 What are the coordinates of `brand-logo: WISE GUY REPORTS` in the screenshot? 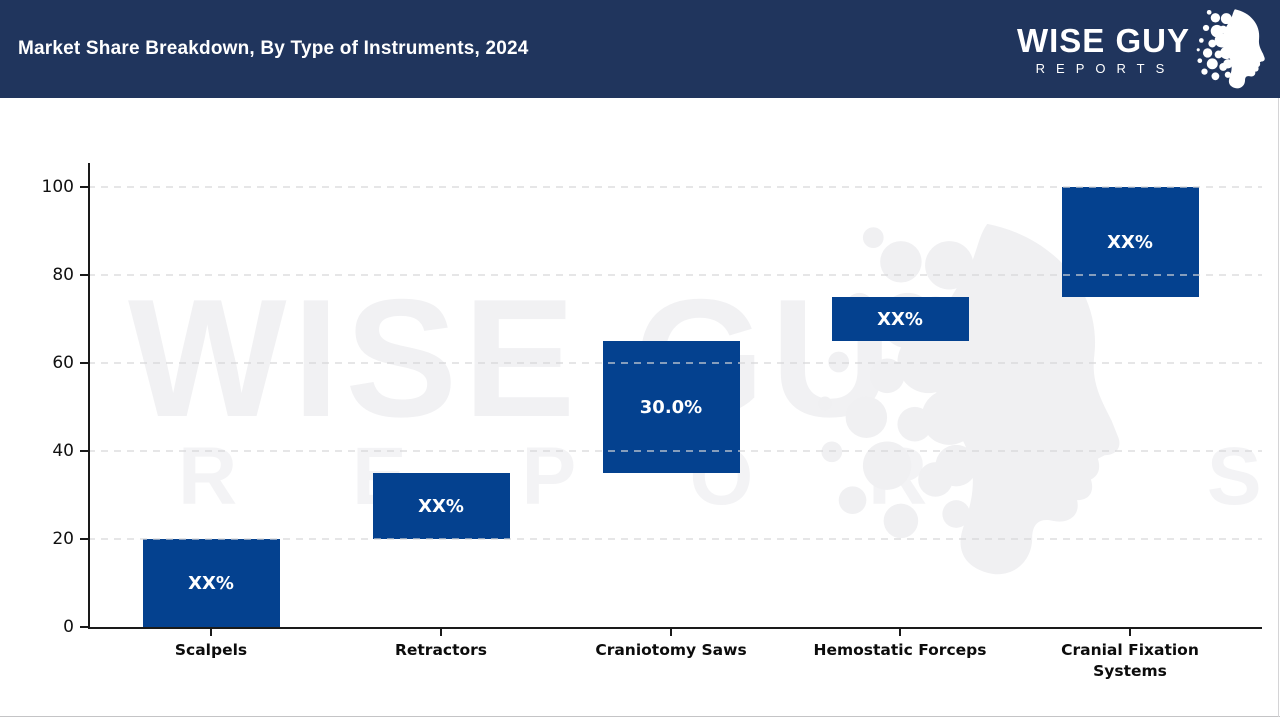 It's located at (1143, 49).